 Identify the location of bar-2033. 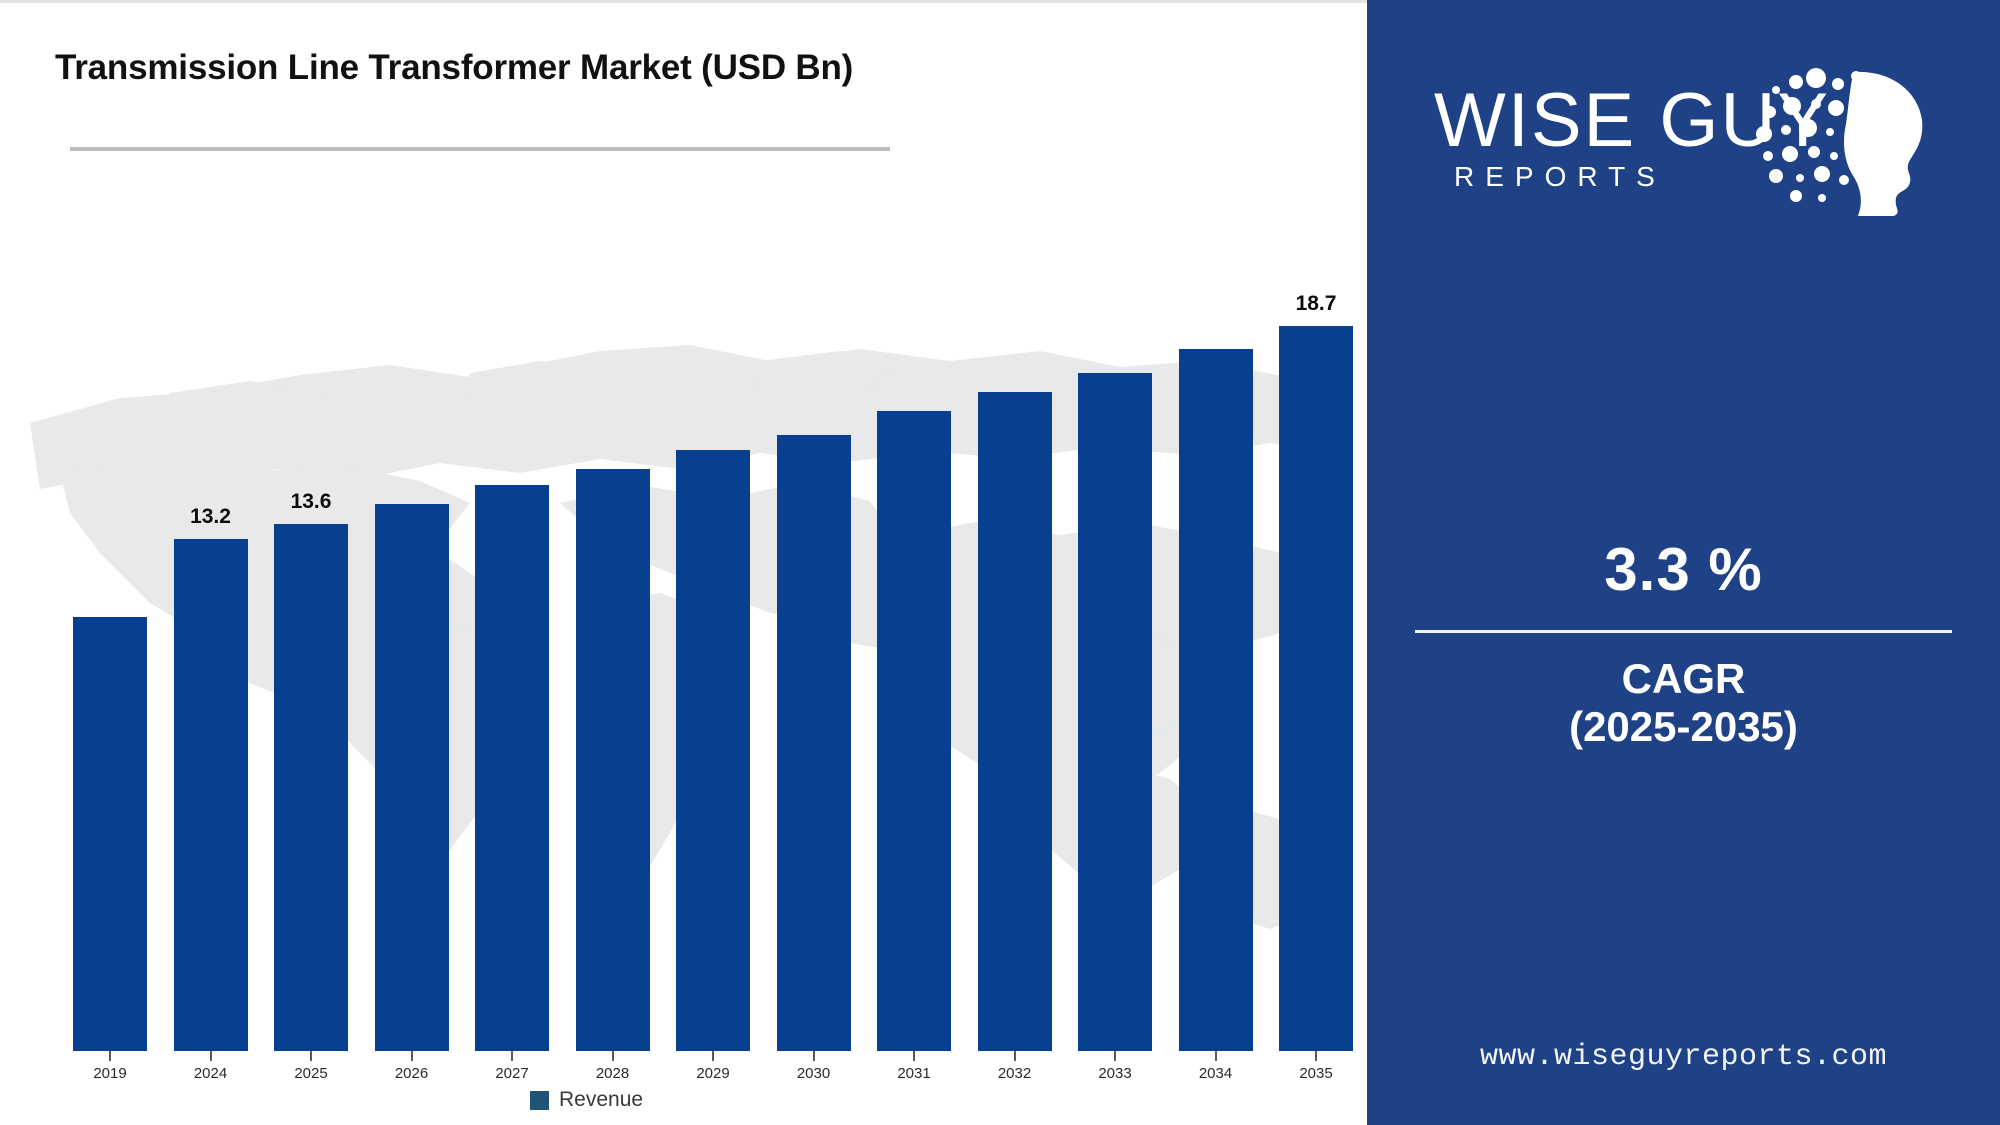
(1115, 712).